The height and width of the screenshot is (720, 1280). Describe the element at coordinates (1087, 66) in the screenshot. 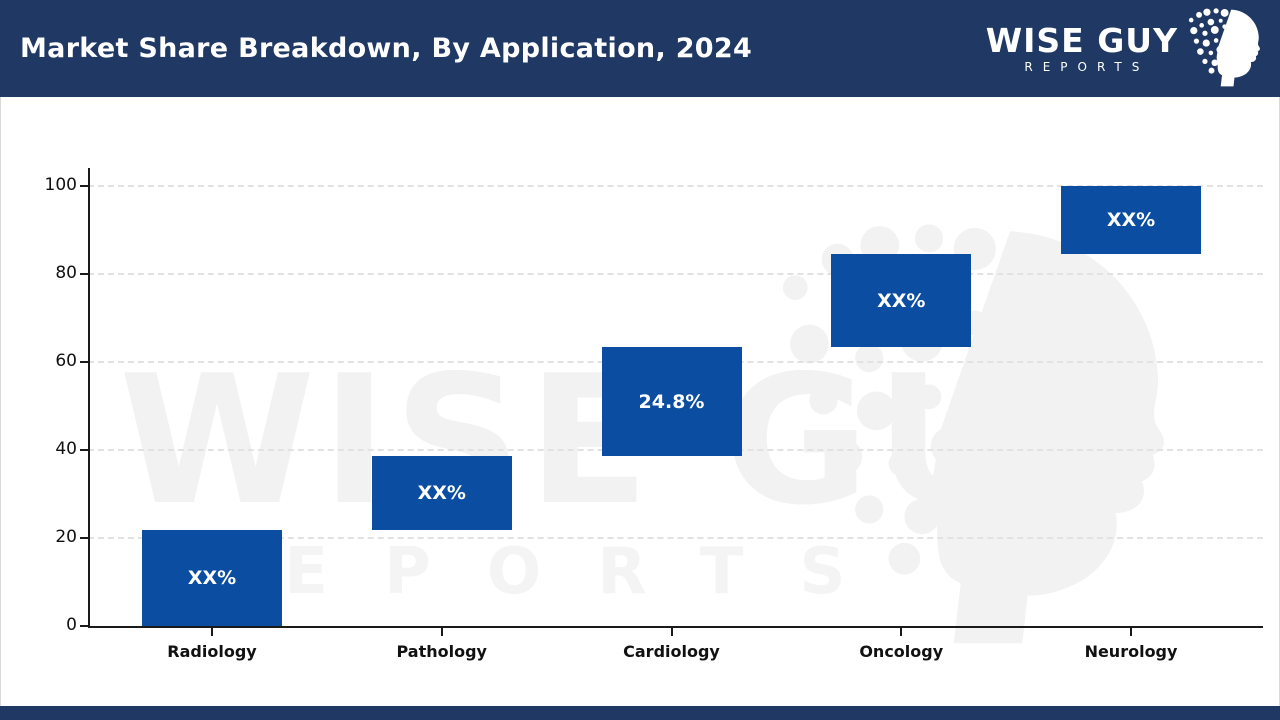

I see `logo-reports-label: REPORTS` at that location.